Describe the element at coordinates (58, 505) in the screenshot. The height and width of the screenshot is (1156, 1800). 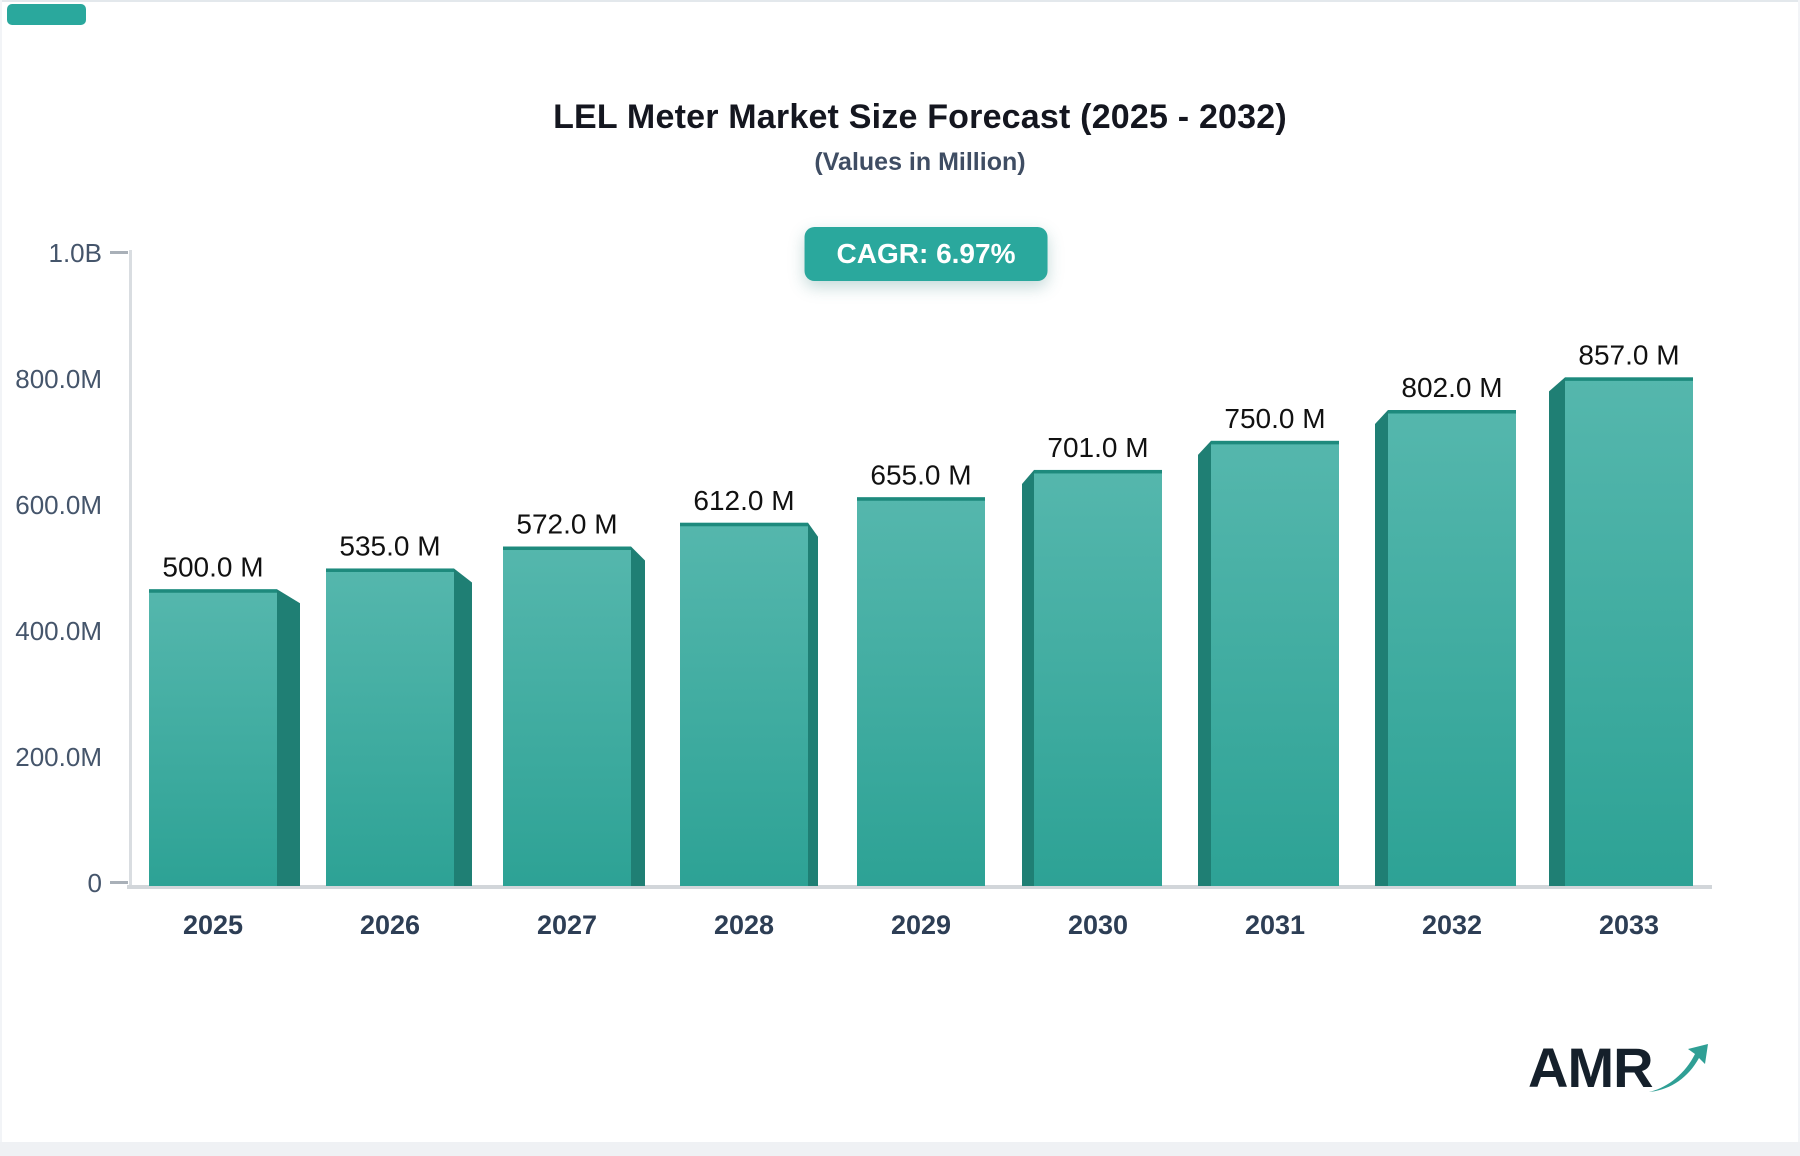
I see `y-tick-label: 600.0M` at that location.